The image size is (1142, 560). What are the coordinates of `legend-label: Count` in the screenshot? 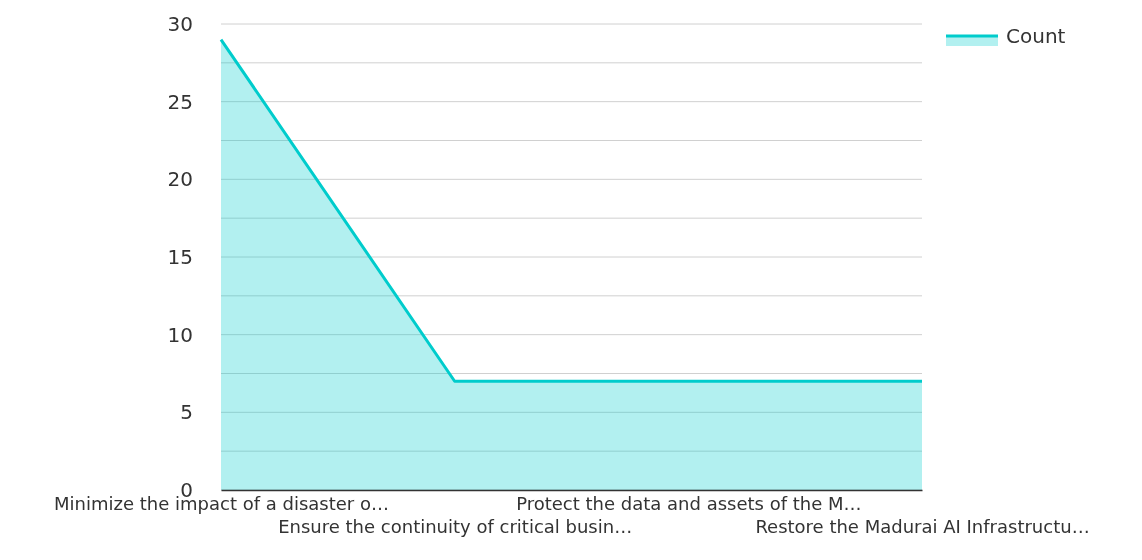 It's located at (1036, 36).